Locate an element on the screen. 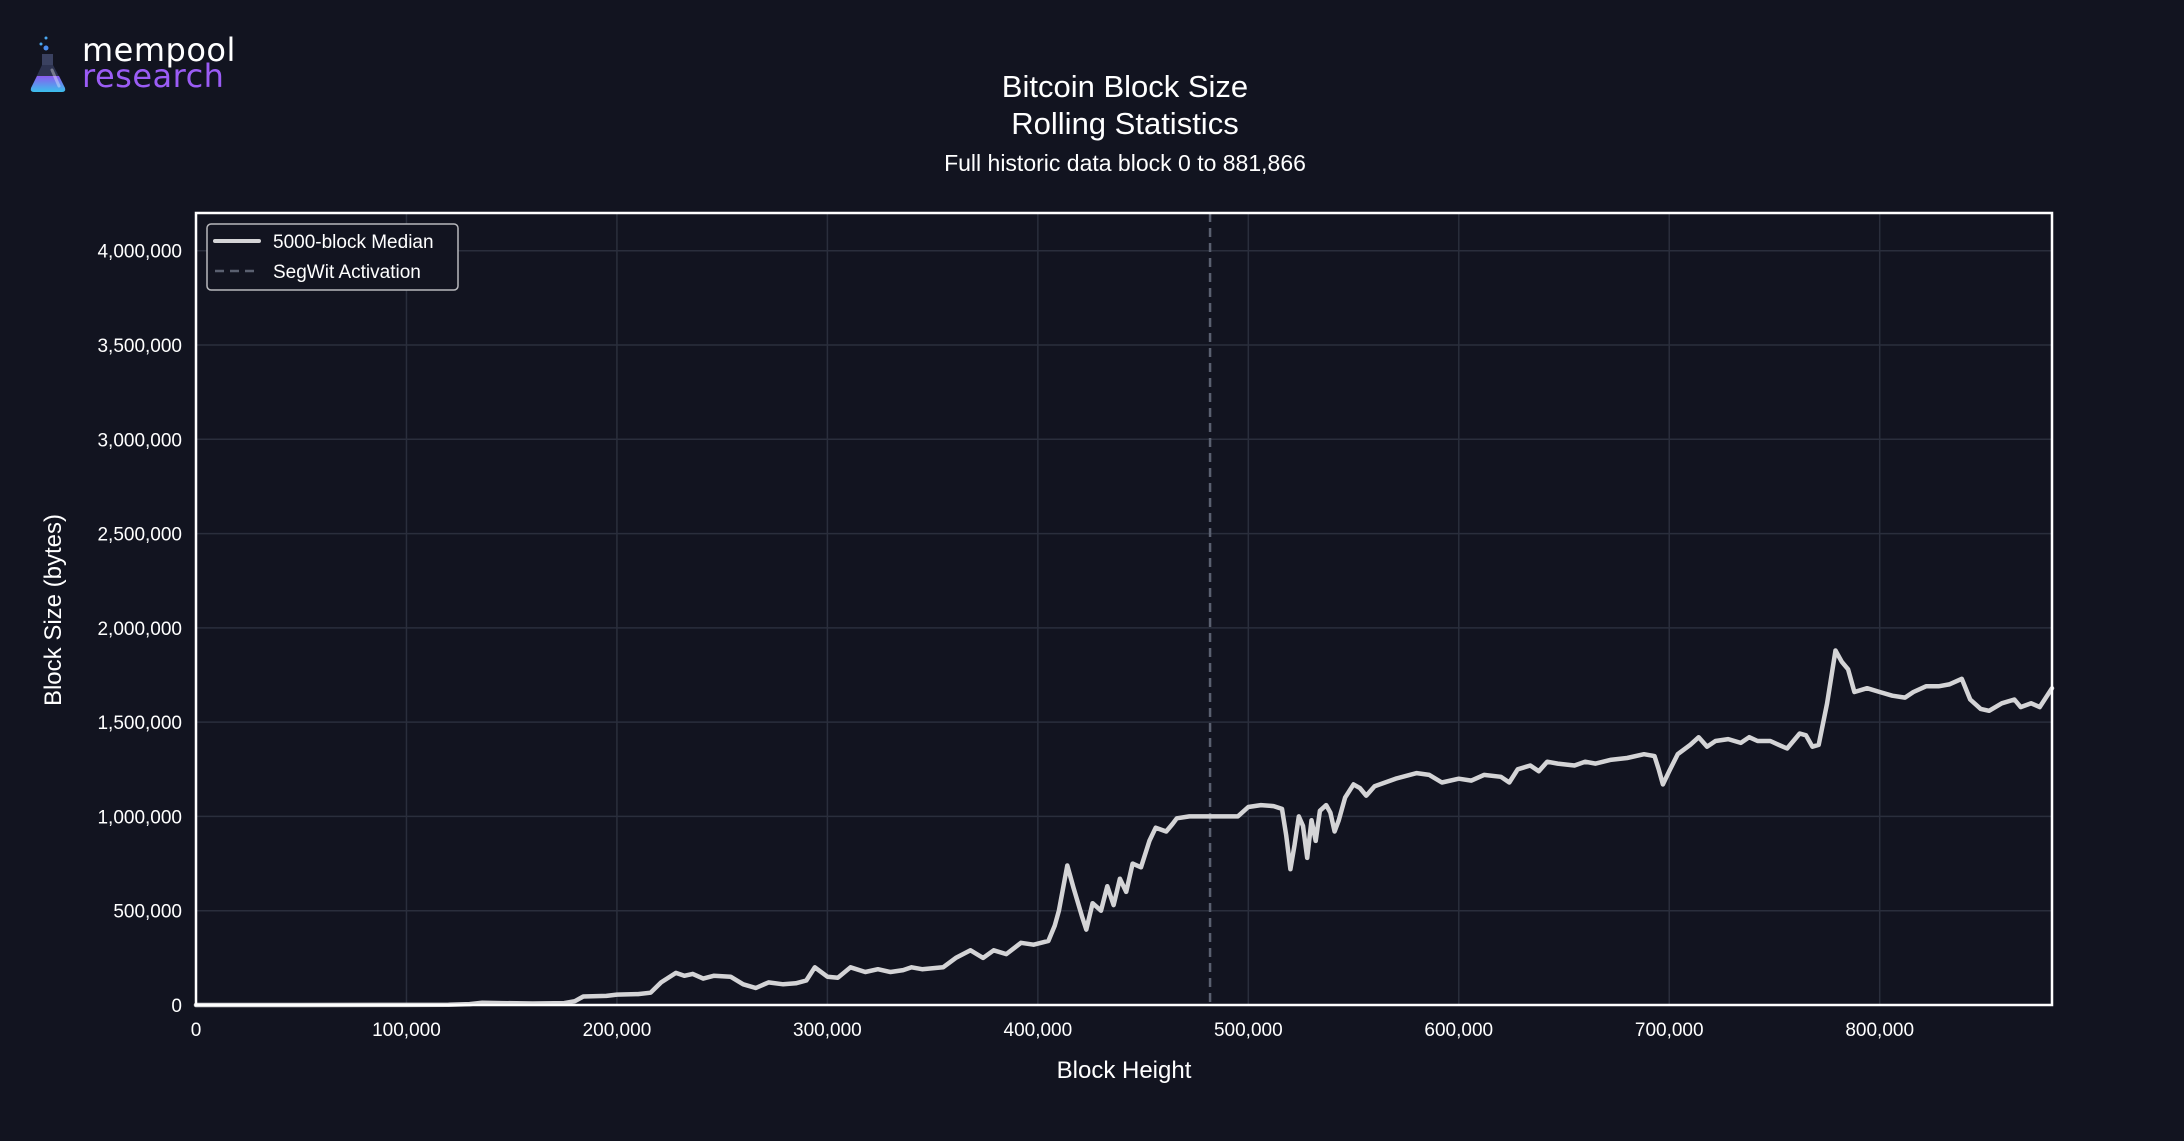  y-tick-label: 500,000 is located at coordinates (147, 912).